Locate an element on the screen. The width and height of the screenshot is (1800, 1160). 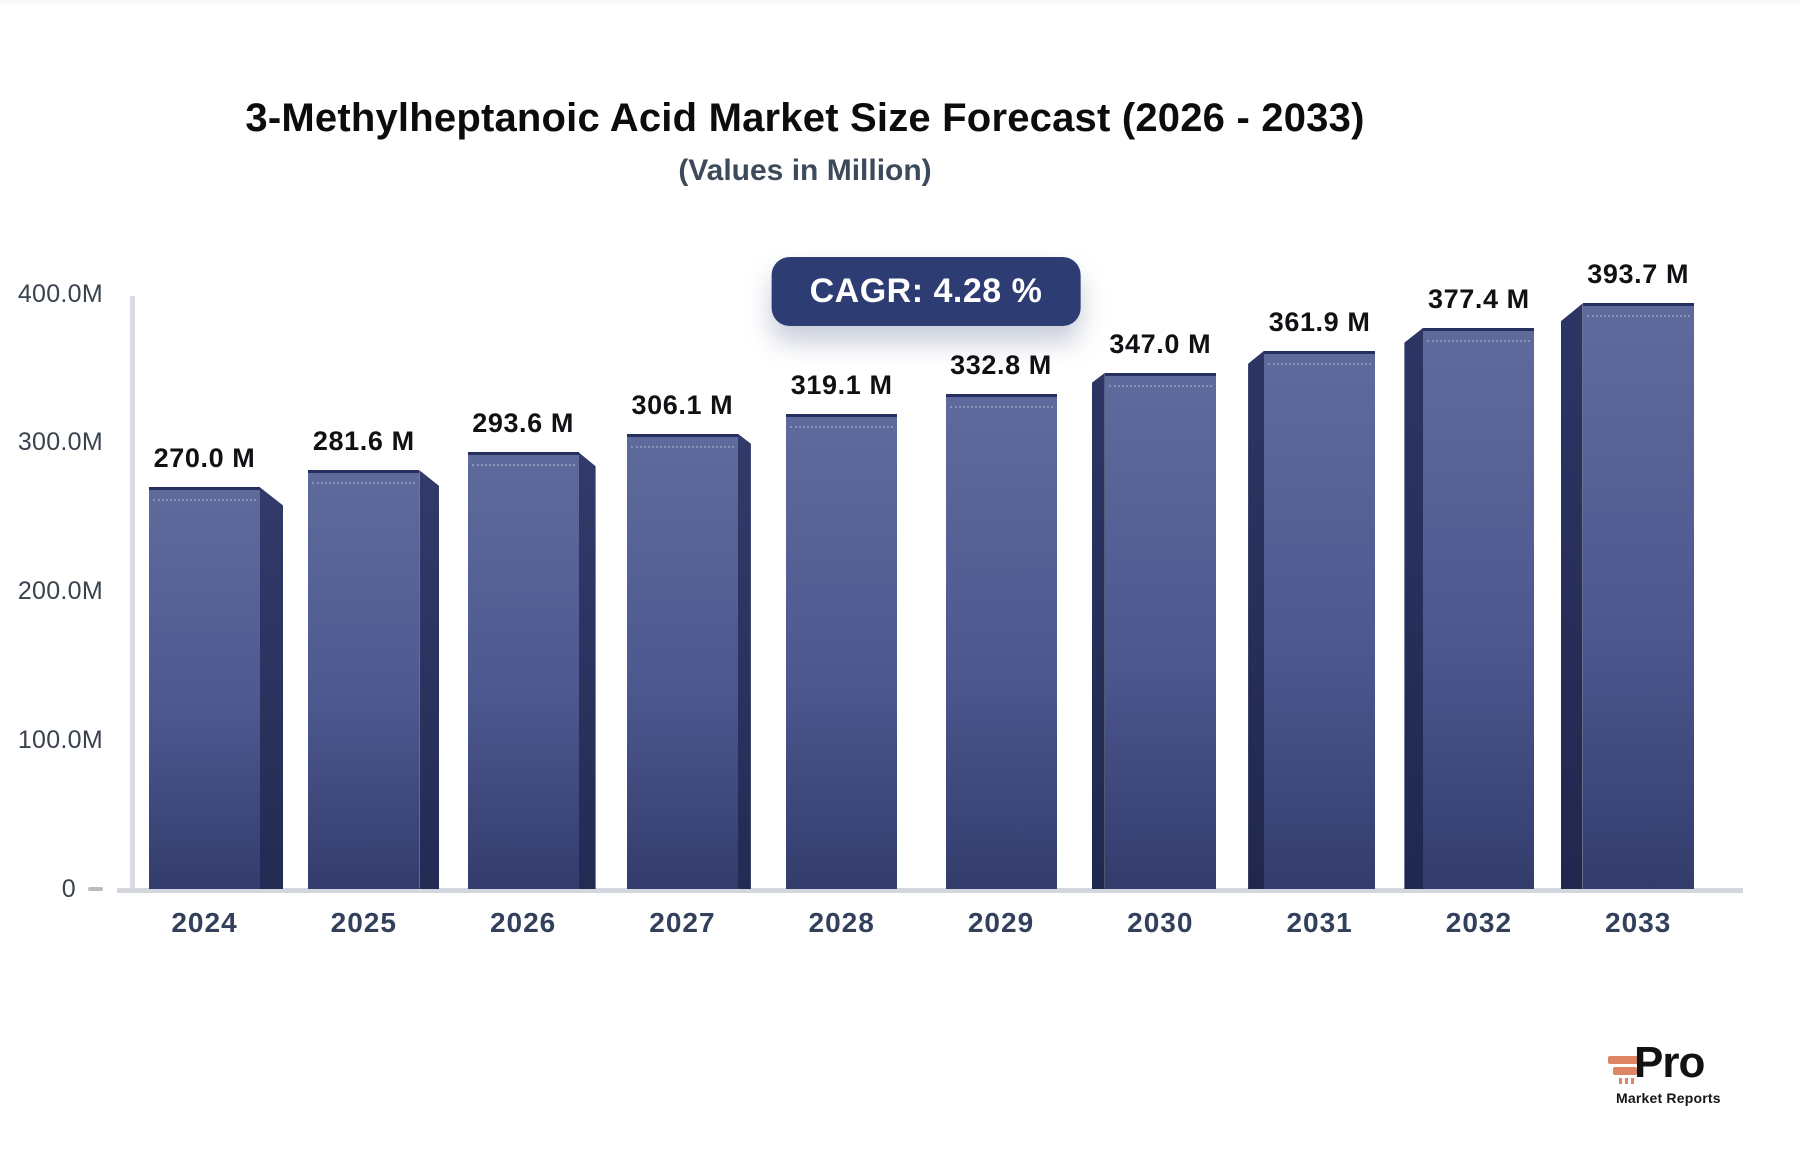
y-axis-label: 300.0M is located at coordinates (60, 442).